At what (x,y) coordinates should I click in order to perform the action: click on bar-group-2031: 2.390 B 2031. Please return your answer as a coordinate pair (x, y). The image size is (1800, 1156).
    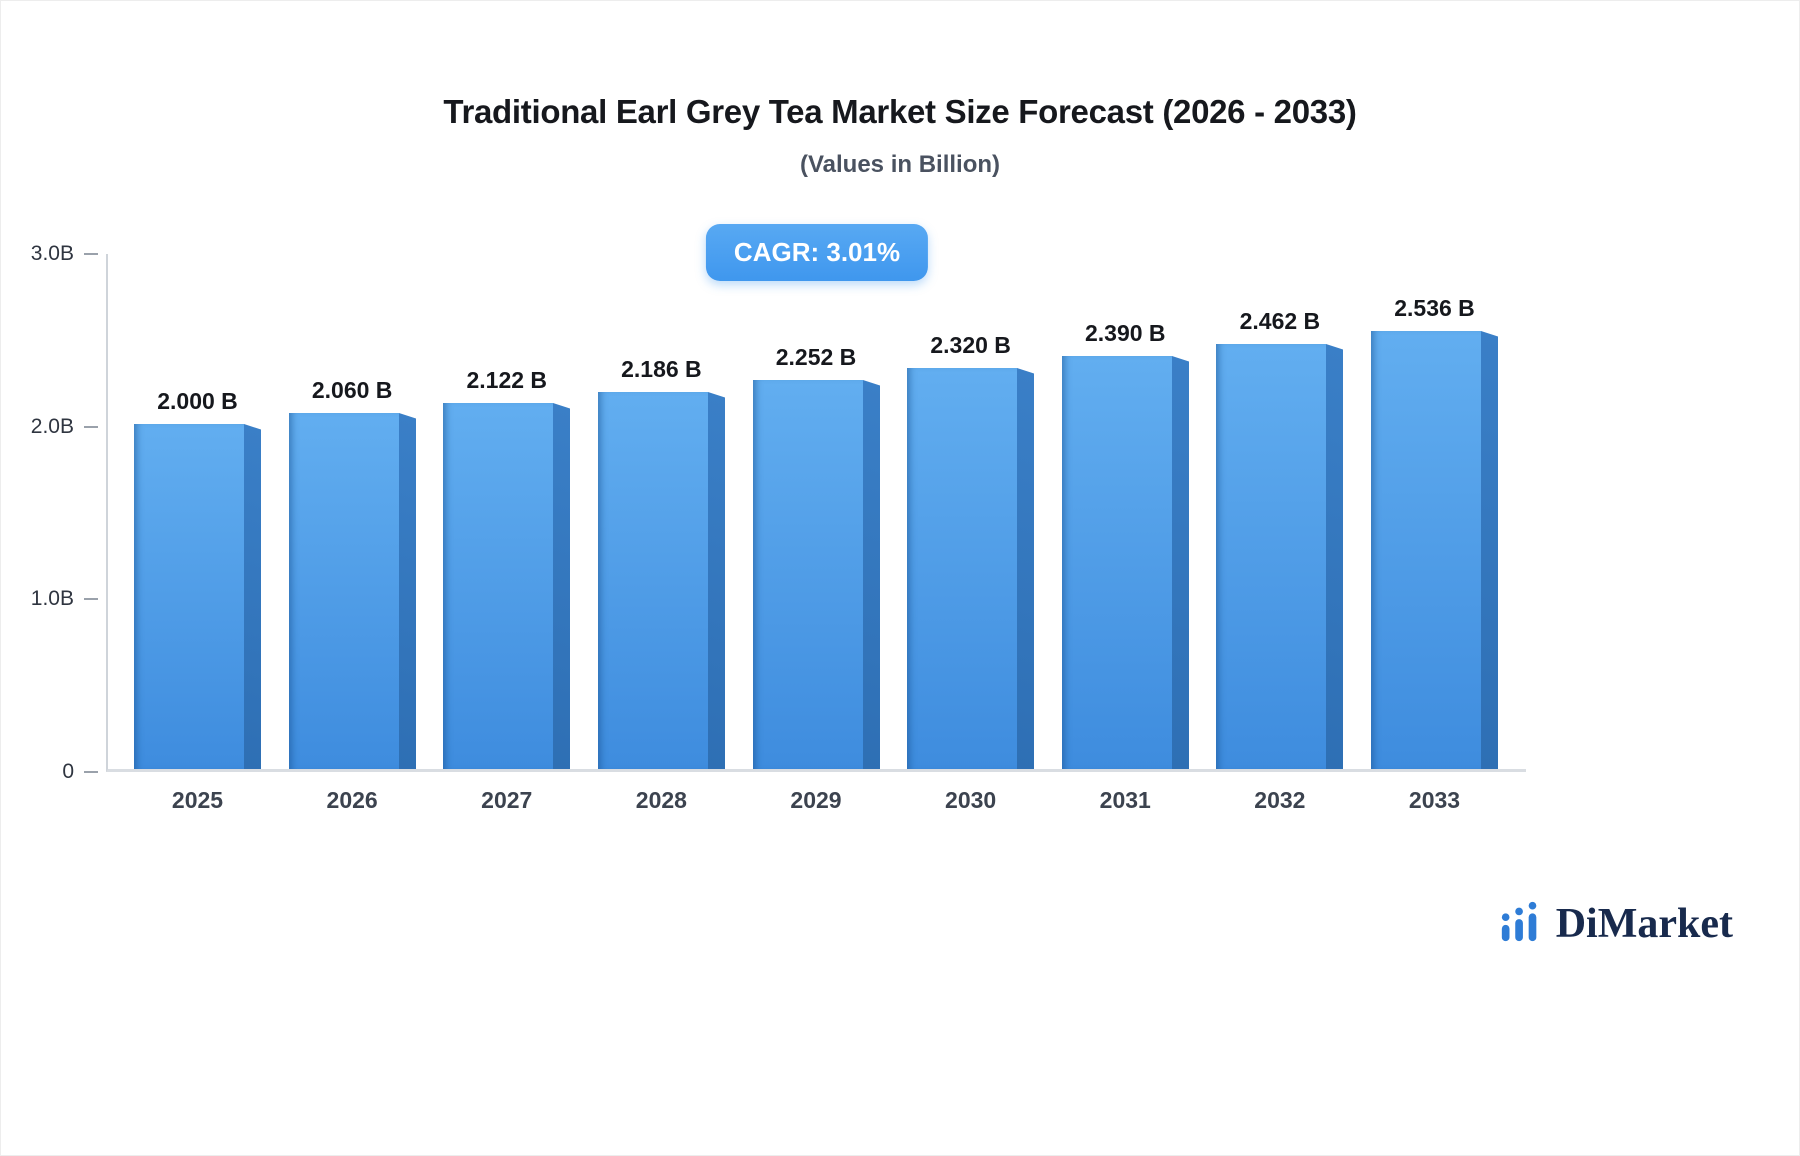
    Looking at the image, I should click on (1125, 566).